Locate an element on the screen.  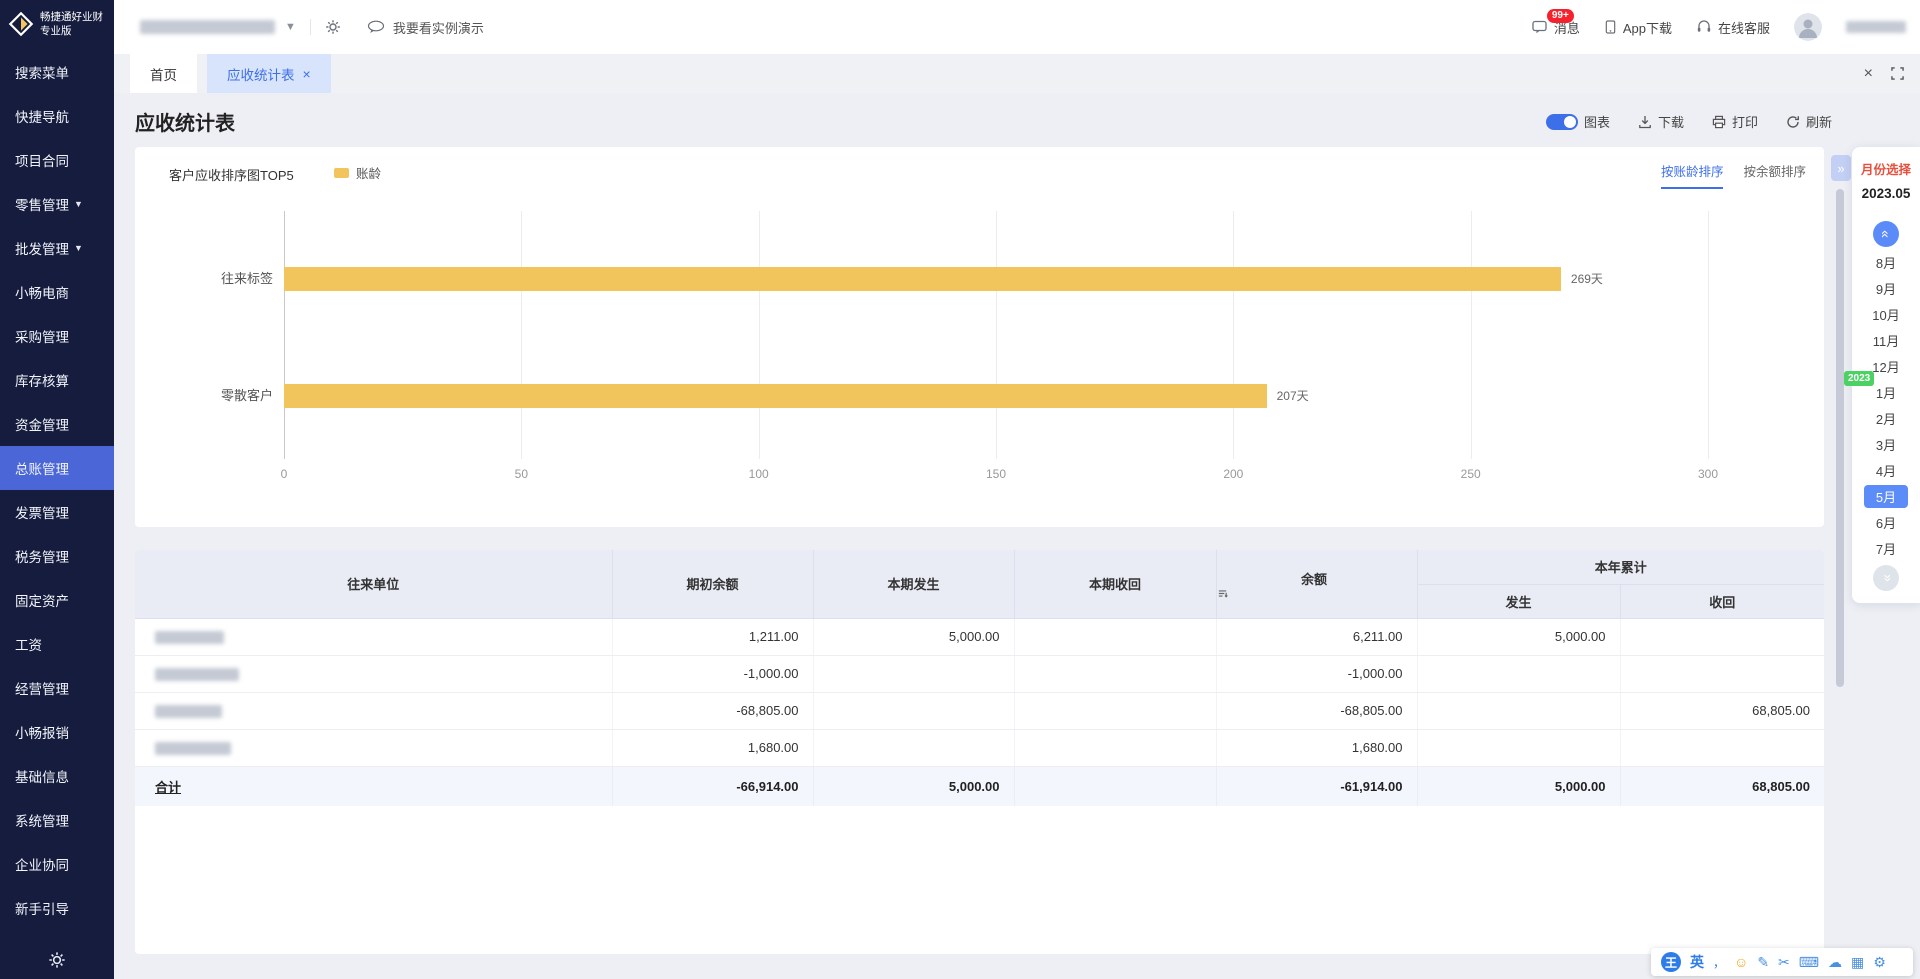
settings-gear-icon is located at coordinates (333, 27).